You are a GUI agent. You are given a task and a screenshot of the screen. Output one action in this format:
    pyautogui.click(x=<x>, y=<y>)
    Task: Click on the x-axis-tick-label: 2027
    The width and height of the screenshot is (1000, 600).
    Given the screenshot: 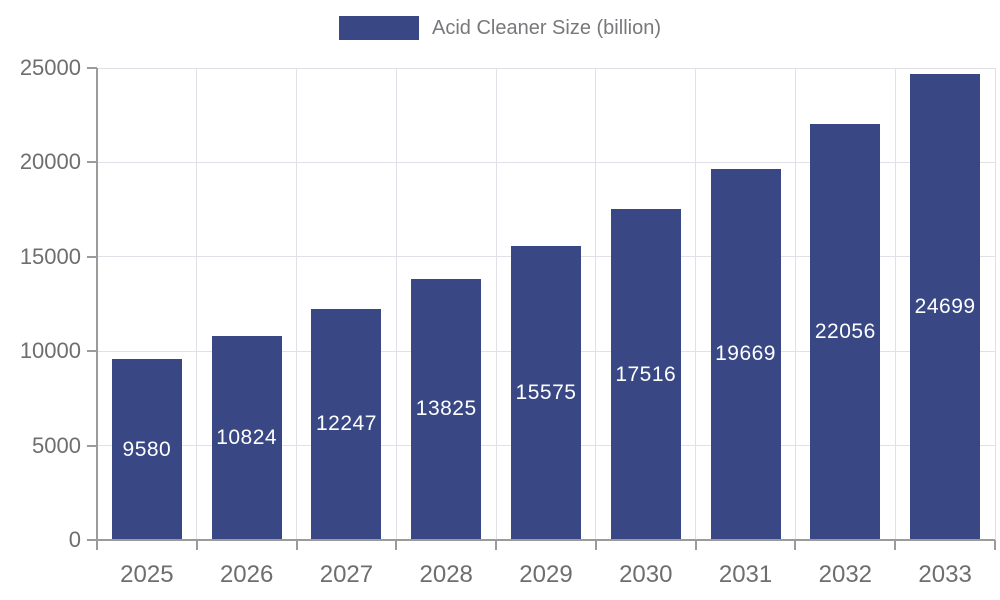 What is the action you would take?
    pyautogui.click(x=346, y=574)
    